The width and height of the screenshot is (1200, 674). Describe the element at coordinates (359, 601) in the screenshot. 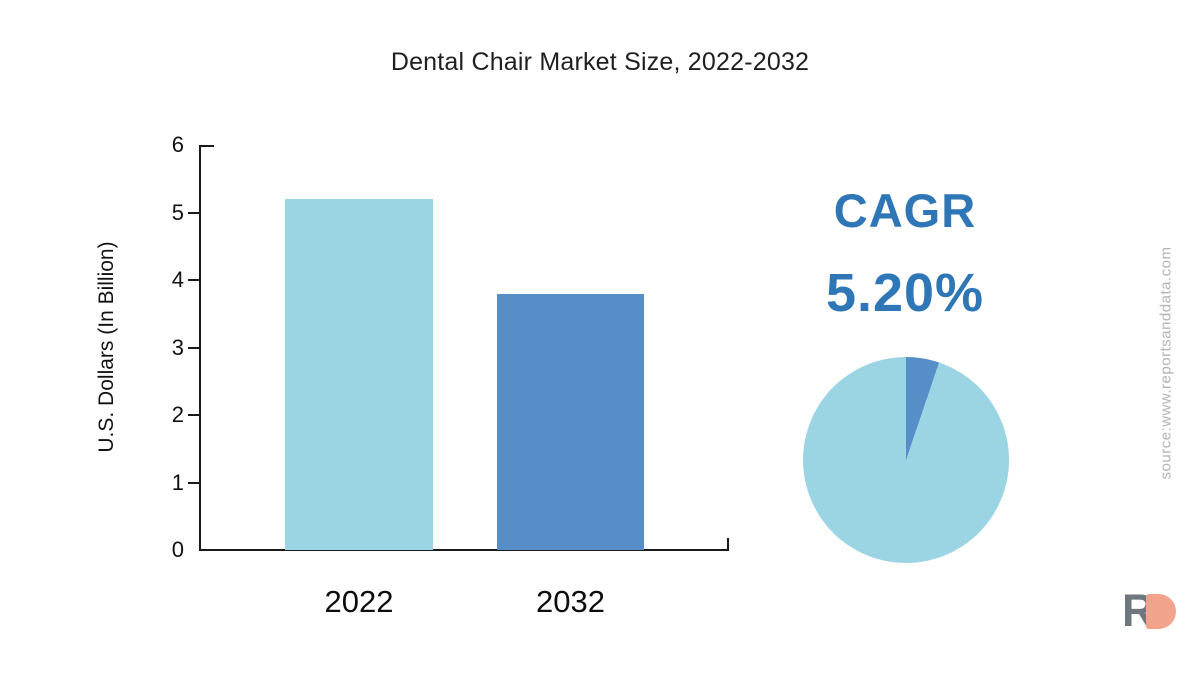

I see `x-category-label-2022: 2022` at that location.